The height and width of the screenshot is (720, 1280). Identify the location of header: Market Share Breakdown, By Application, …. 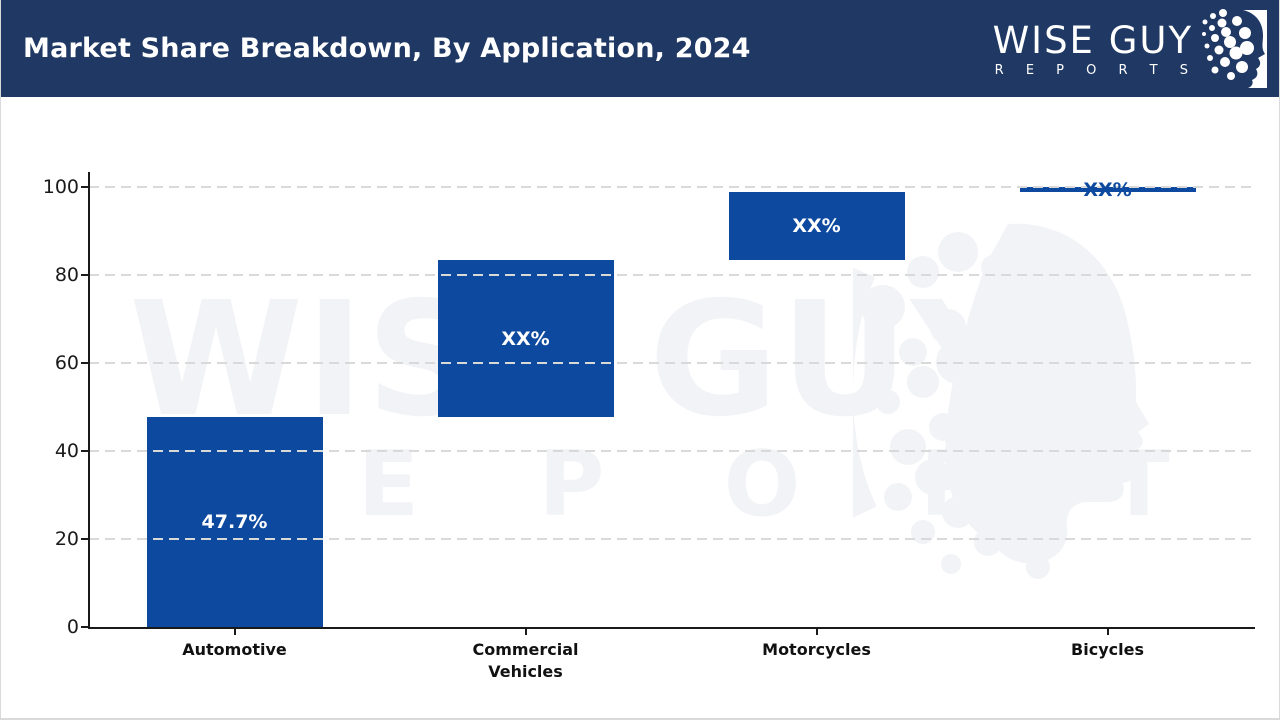
(640, 48).